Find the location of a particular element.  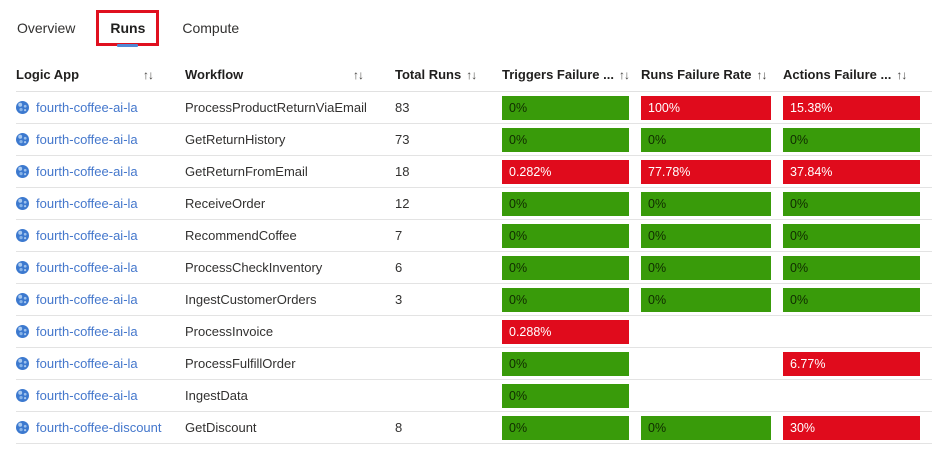

table-row: fourth-coffee-ai-la IngestData 0% is located at coordinates (474, 396).